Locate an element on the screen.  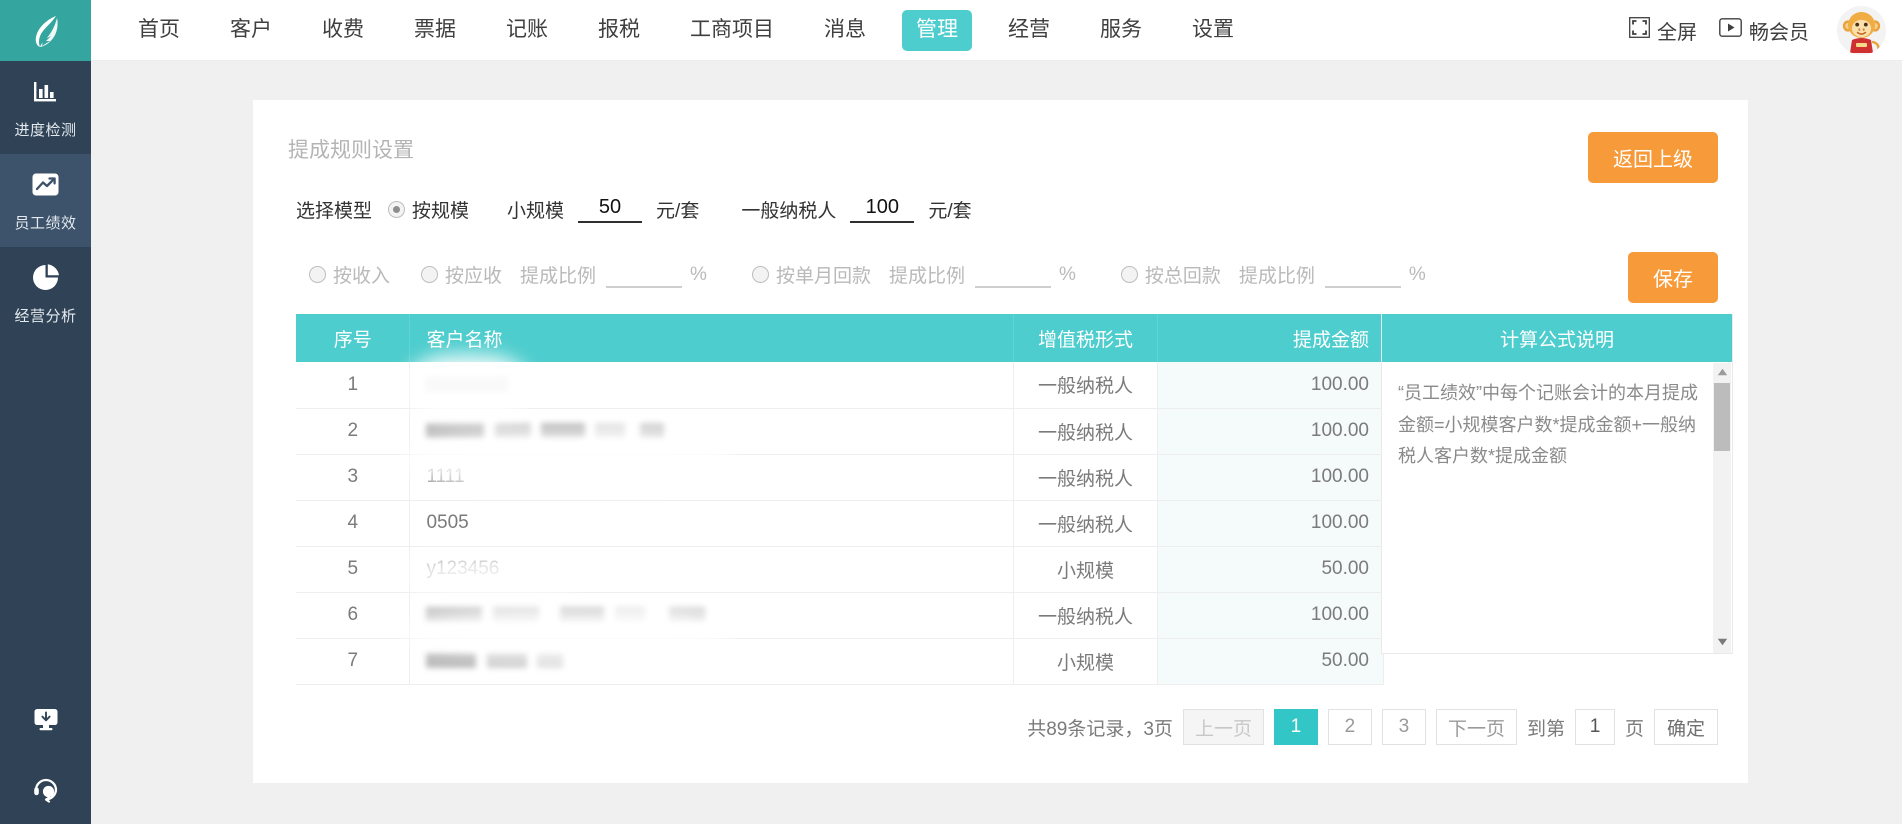
small-scale-input is located at coordinates (610, 209).